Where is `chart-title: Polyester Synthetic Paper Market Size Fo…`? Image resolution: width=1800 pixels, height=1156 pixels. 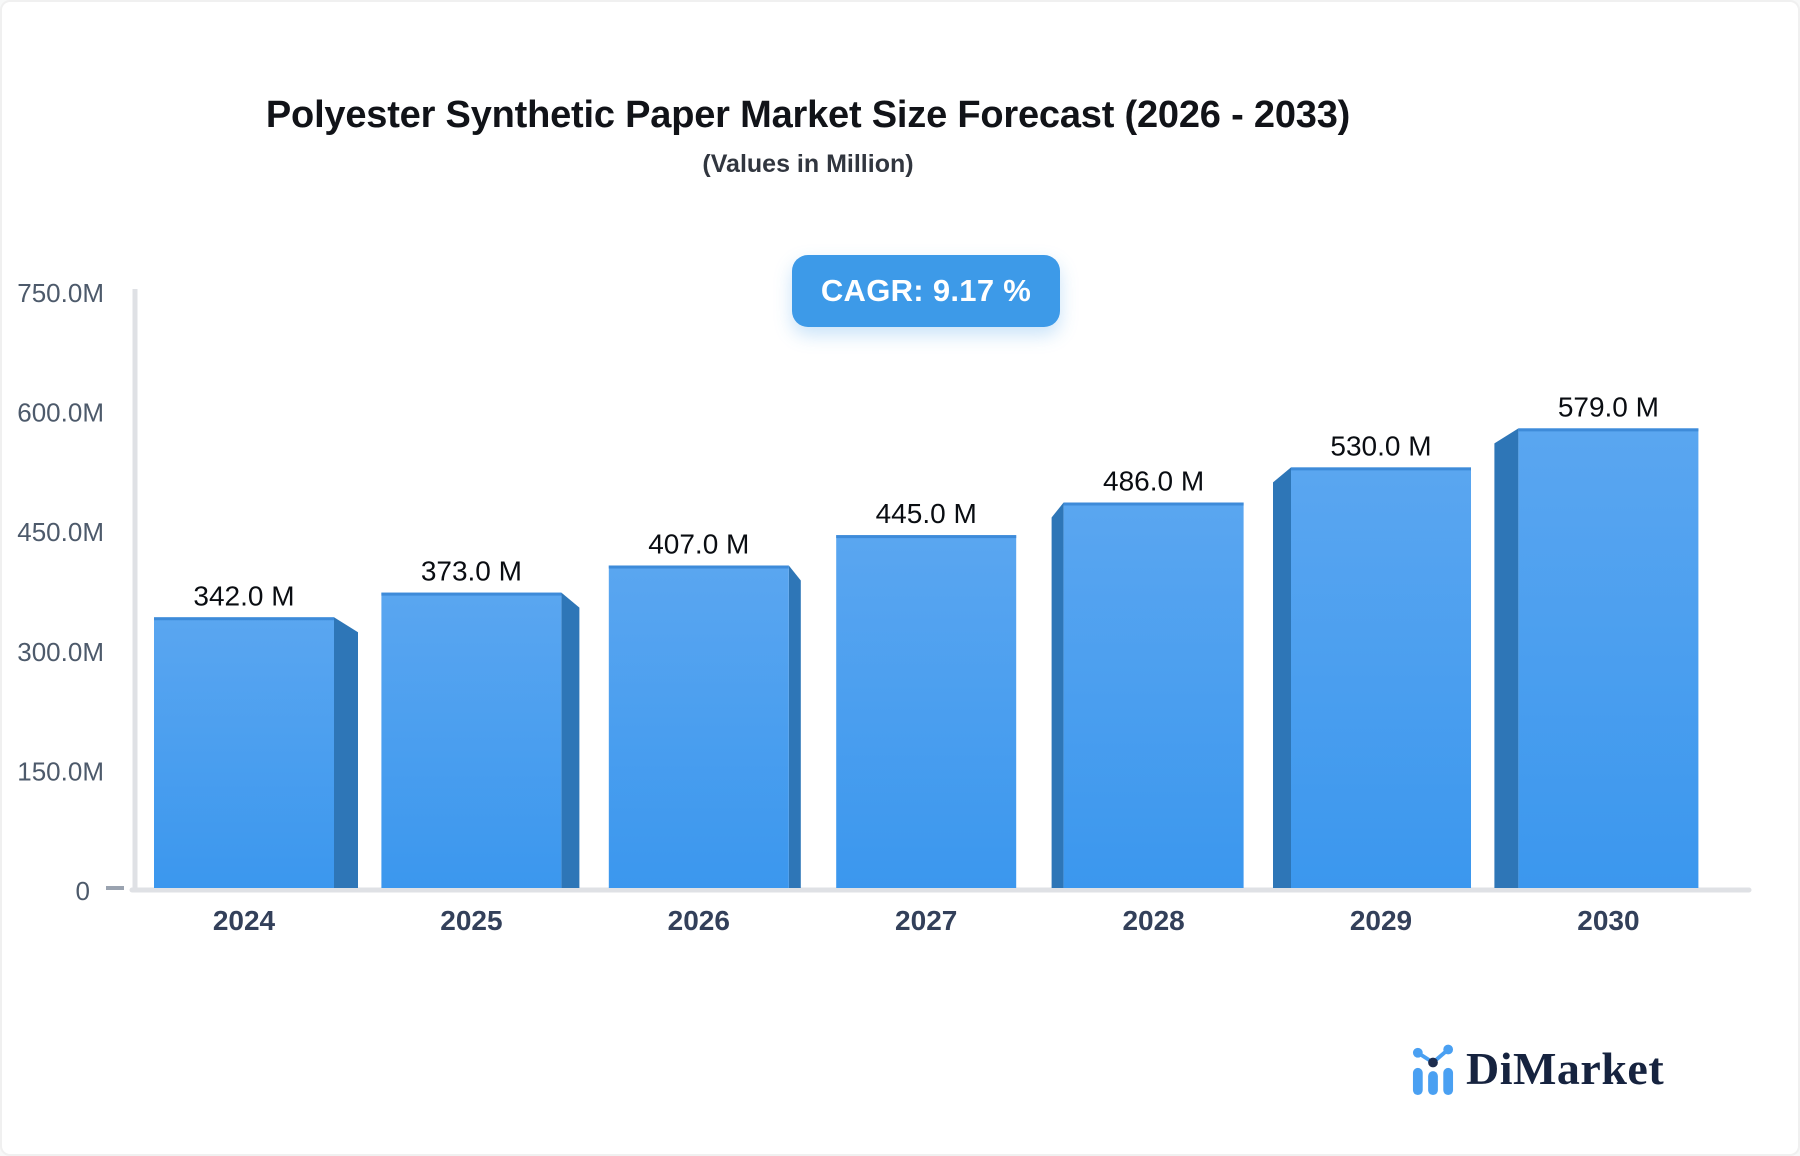
chart-title: Polyester Synthetic Paper Market Size Fo… is located at coordinates (808, 115).